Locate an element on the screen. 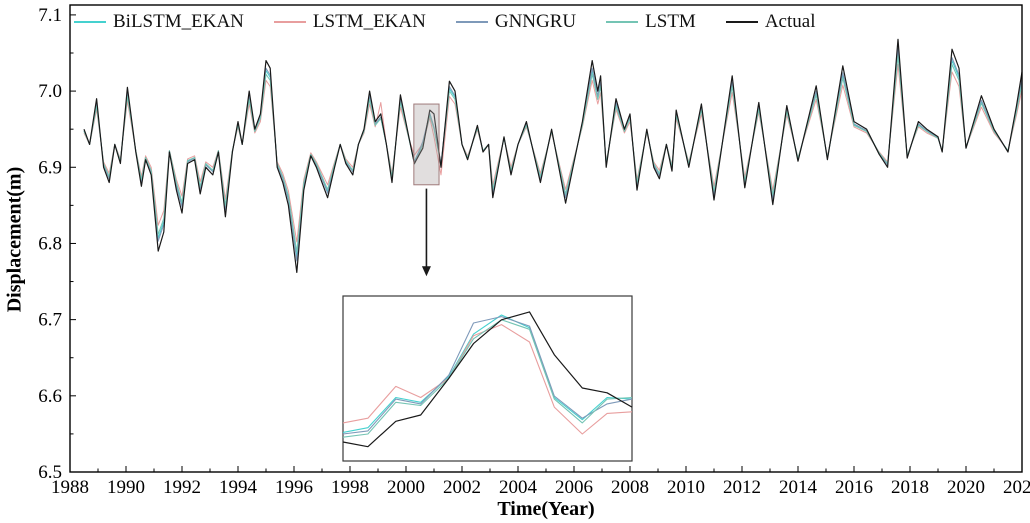 Image resolution: width=1030 pixels, height=523 pixels. x-tick-label: 2020 is located at coordinates (966, 487).